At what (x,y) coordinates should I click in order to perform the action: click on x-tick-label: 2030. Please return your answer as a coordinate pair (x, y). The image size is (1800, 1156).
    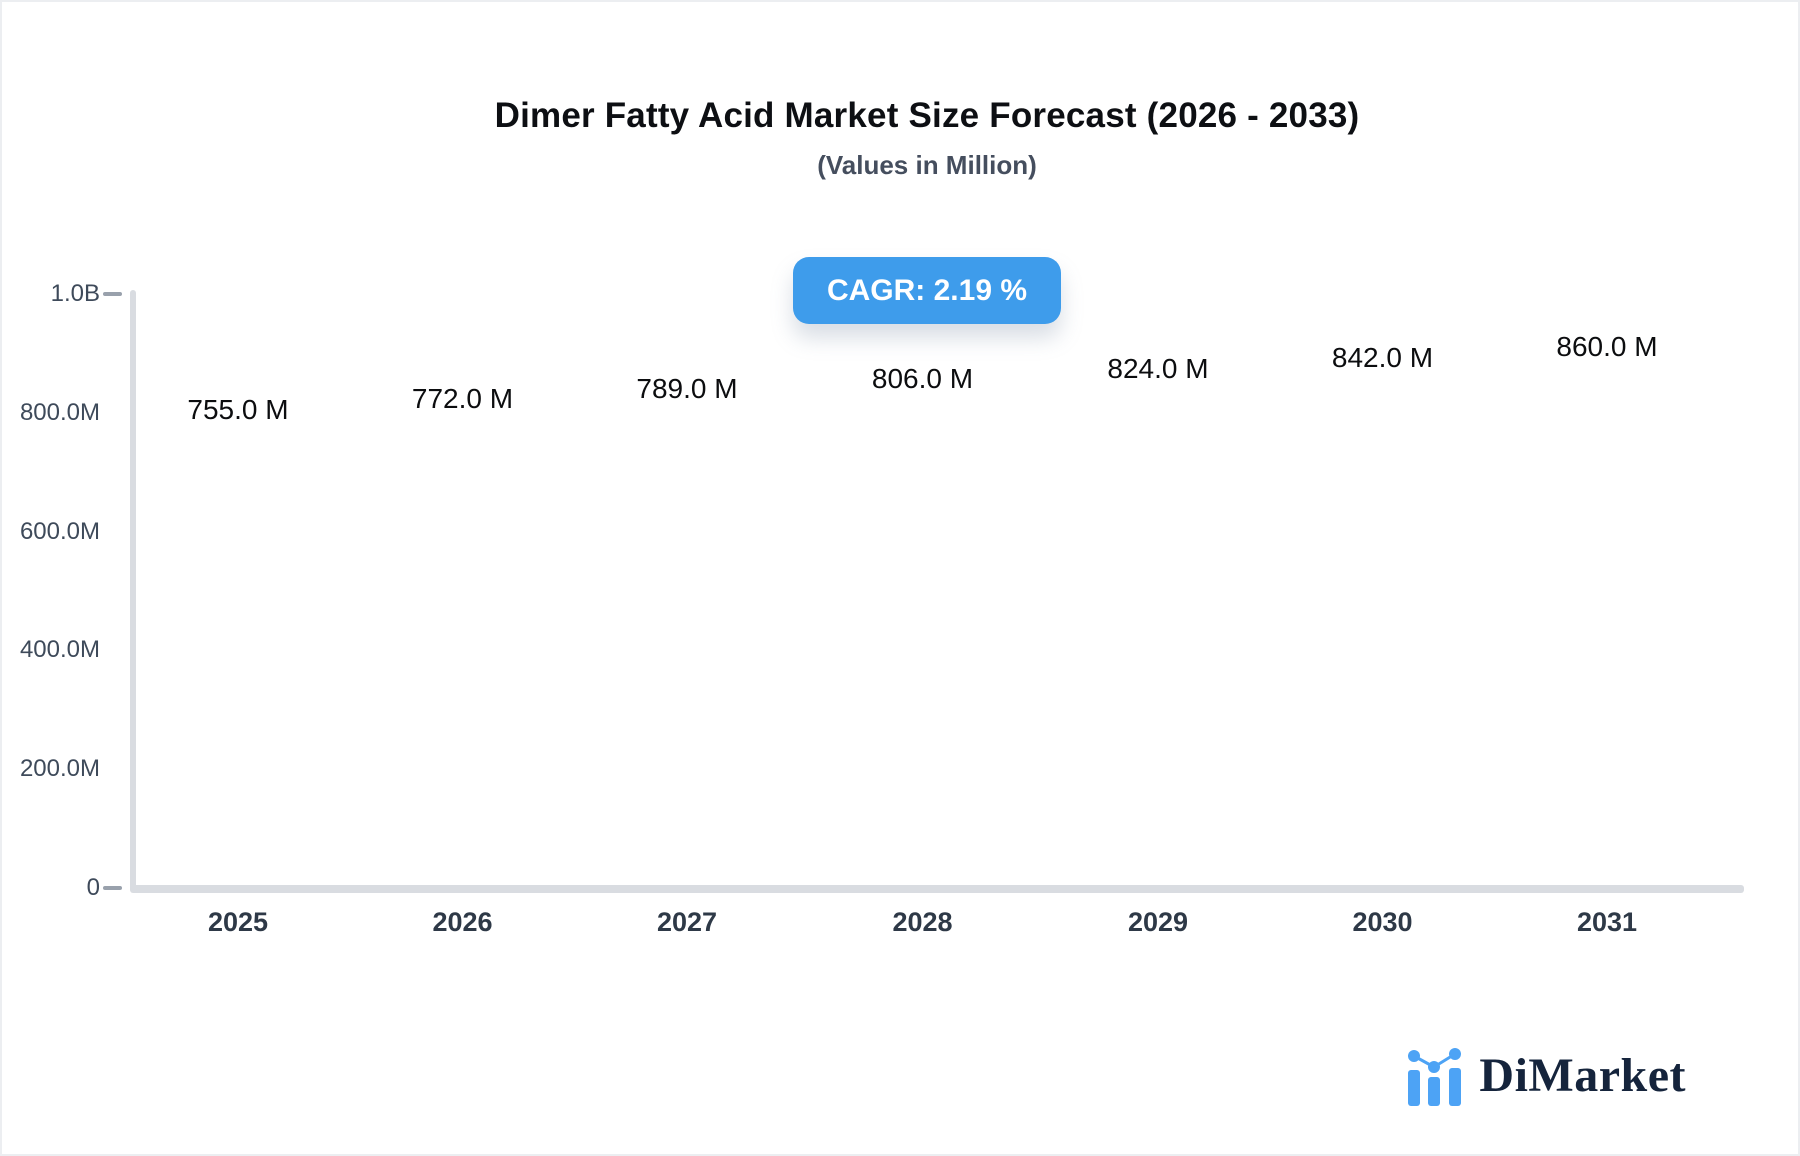
    Looking at the image, I should click on (1382, 922).